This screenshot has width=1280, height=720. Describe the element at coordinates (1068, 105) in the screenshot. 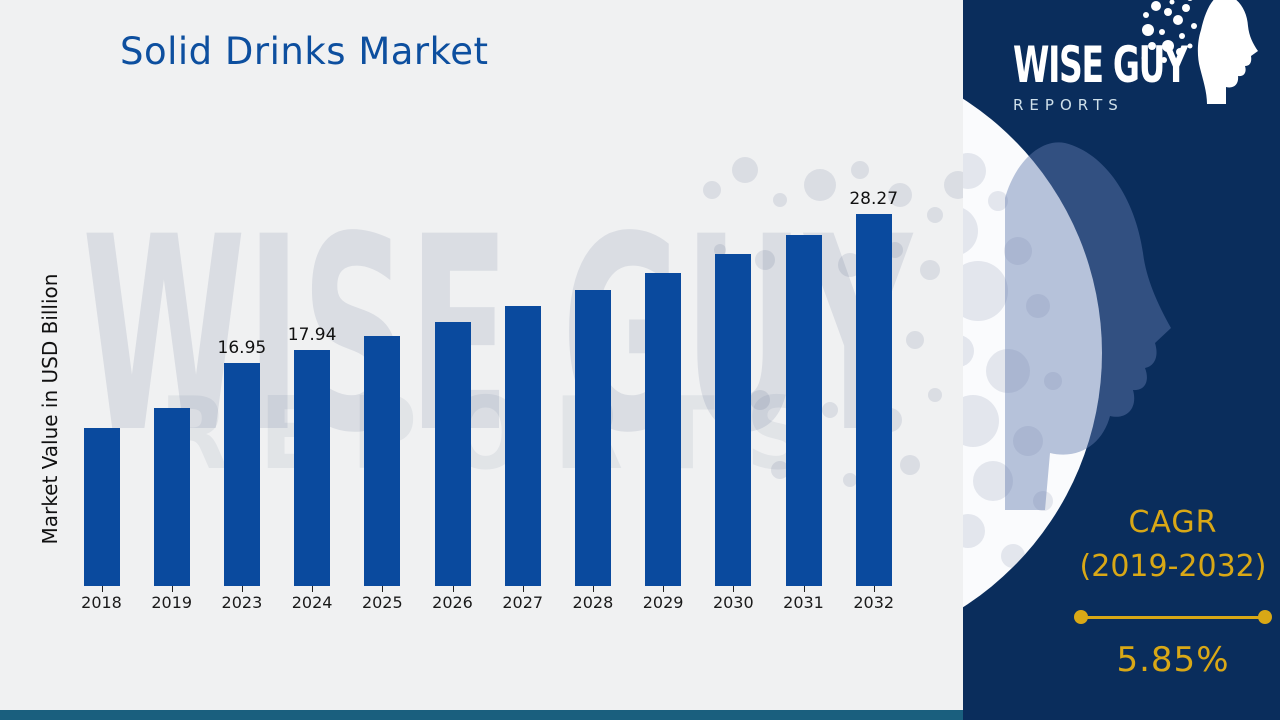

I see `brand-logo-subtitle: REPORTS` at that location.